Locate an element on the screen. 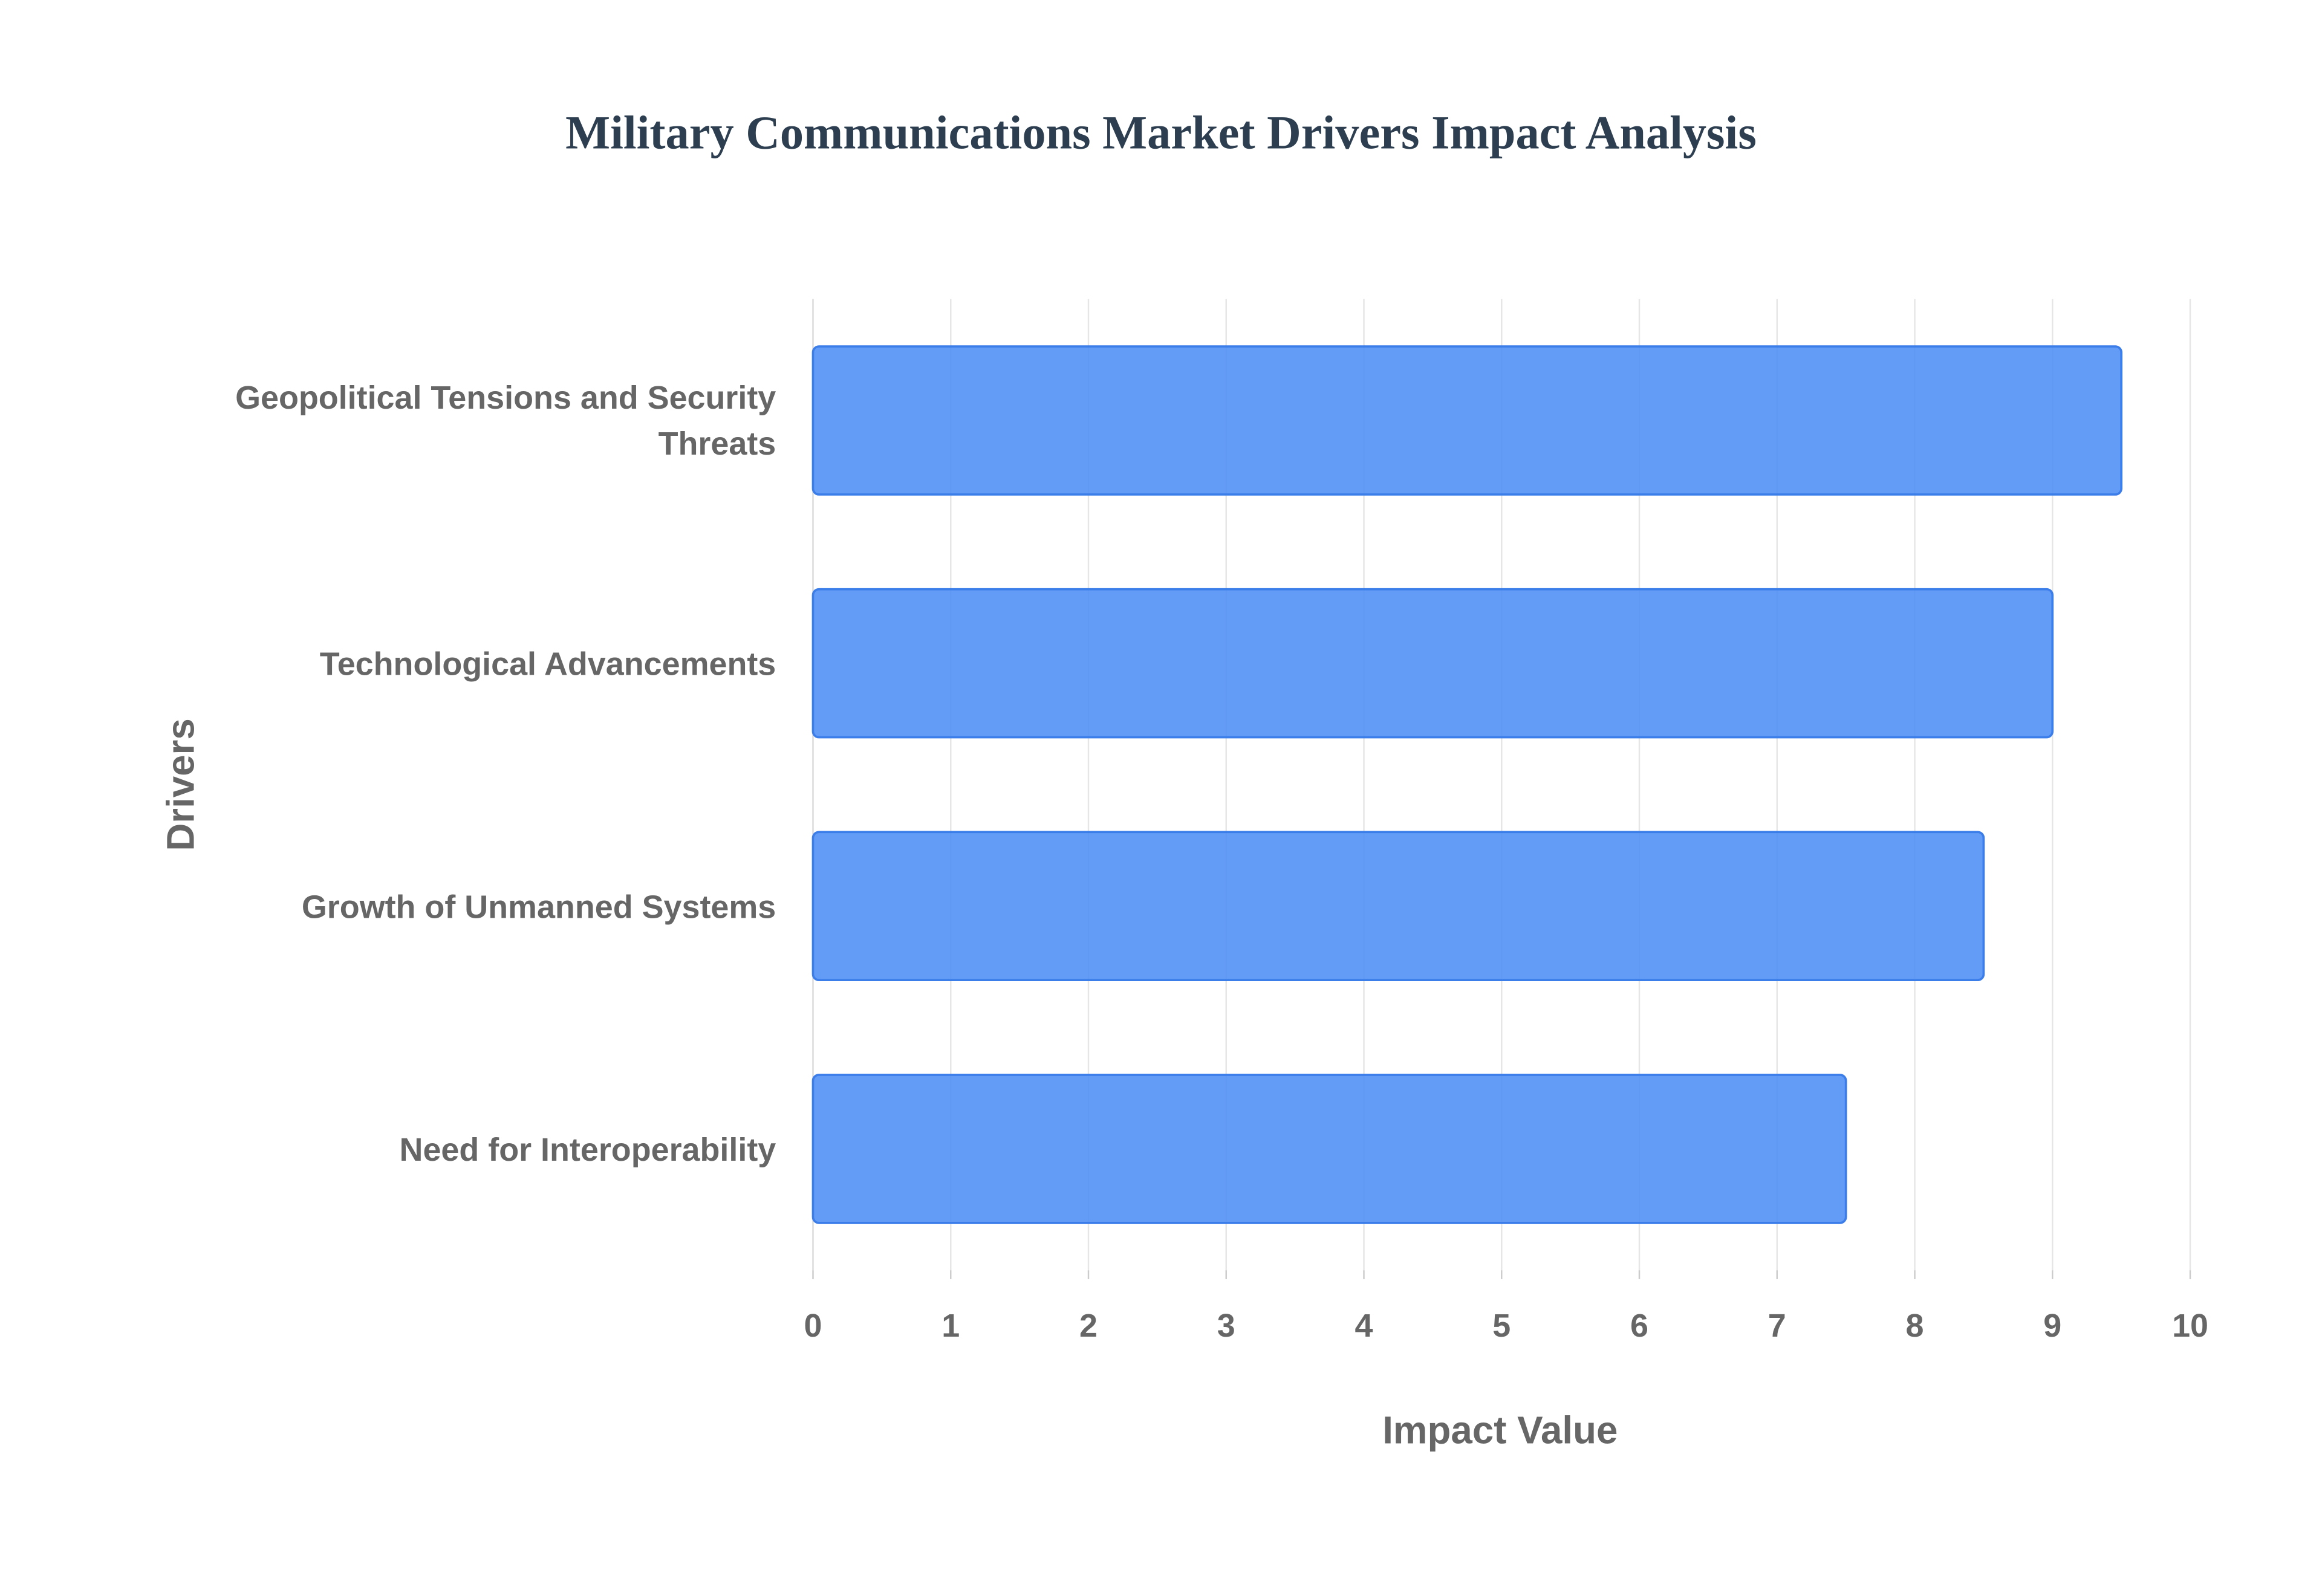 The image size is (2322, 1596). x-tick-label: 7 is located at coordinates (1777, 1326).